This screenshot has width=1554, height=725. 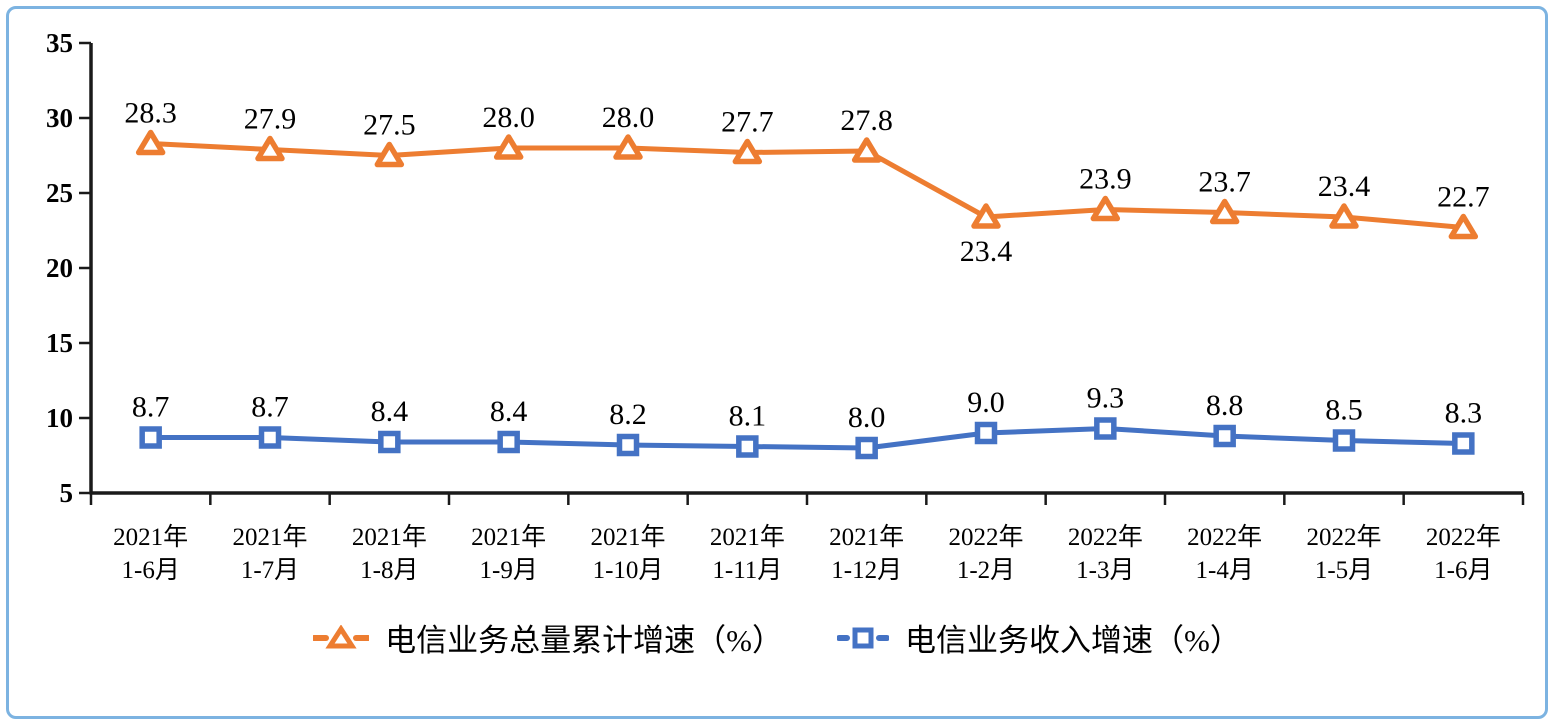 I want to click on y-axis-tick-label: 30, so click(x=59, y=118).